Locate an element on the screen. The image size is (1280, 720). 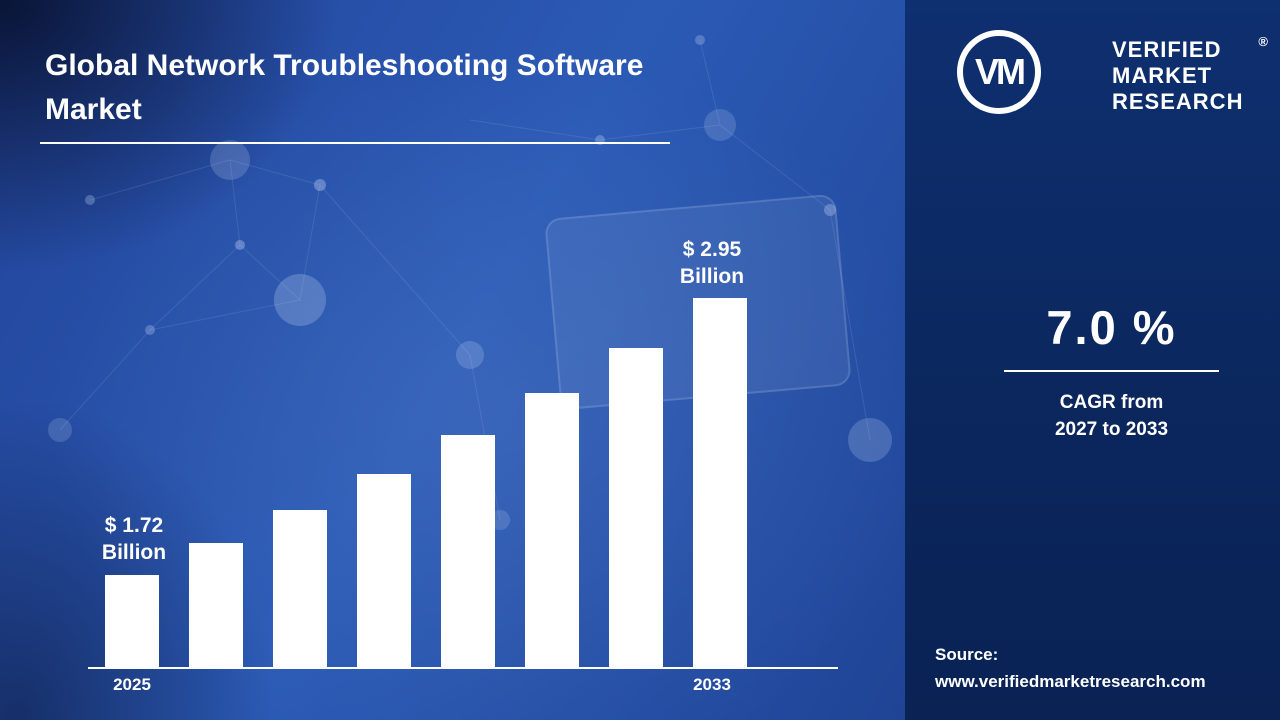
registered-trademark-mark: ® is located at coordinates (1263, 41).